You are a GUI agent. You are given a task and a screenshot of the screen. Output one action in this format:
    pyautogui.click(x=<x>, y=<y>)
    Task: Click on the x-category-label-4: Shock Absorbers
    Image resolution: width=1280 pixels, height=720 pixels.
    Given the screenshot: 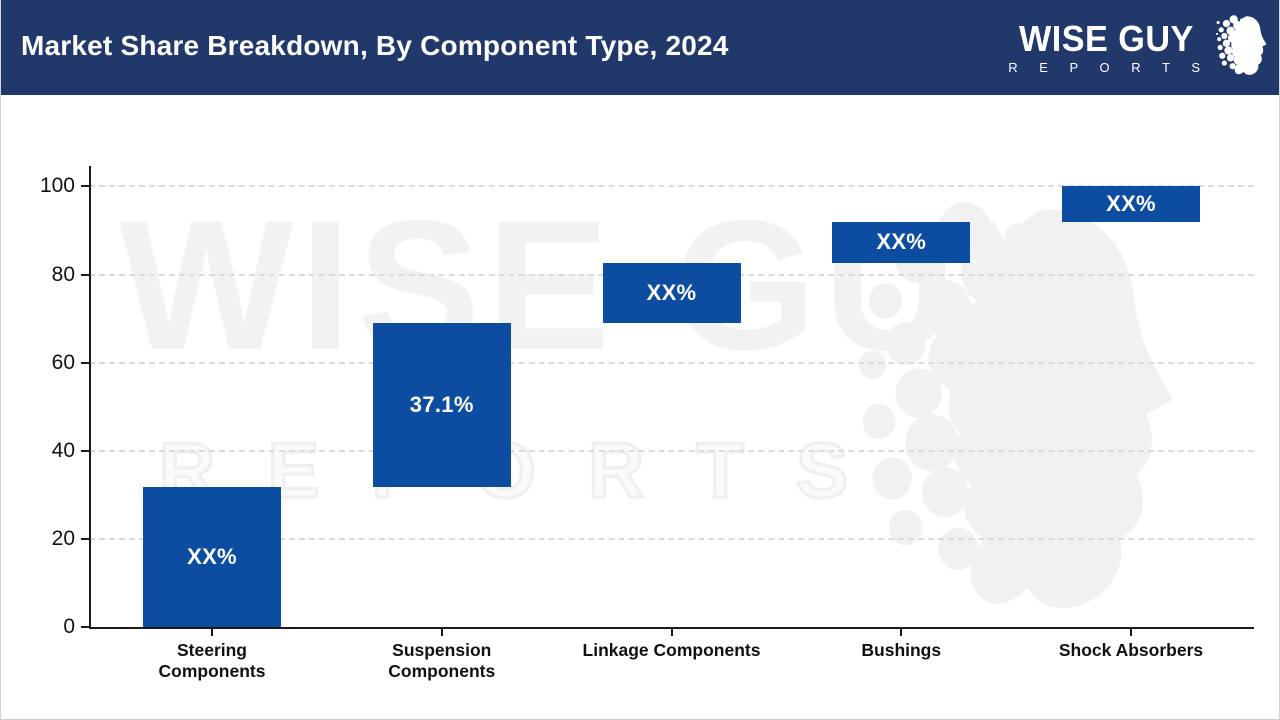 What is the action you would take?
    pyautogui.click(x=1131, y=650)
    